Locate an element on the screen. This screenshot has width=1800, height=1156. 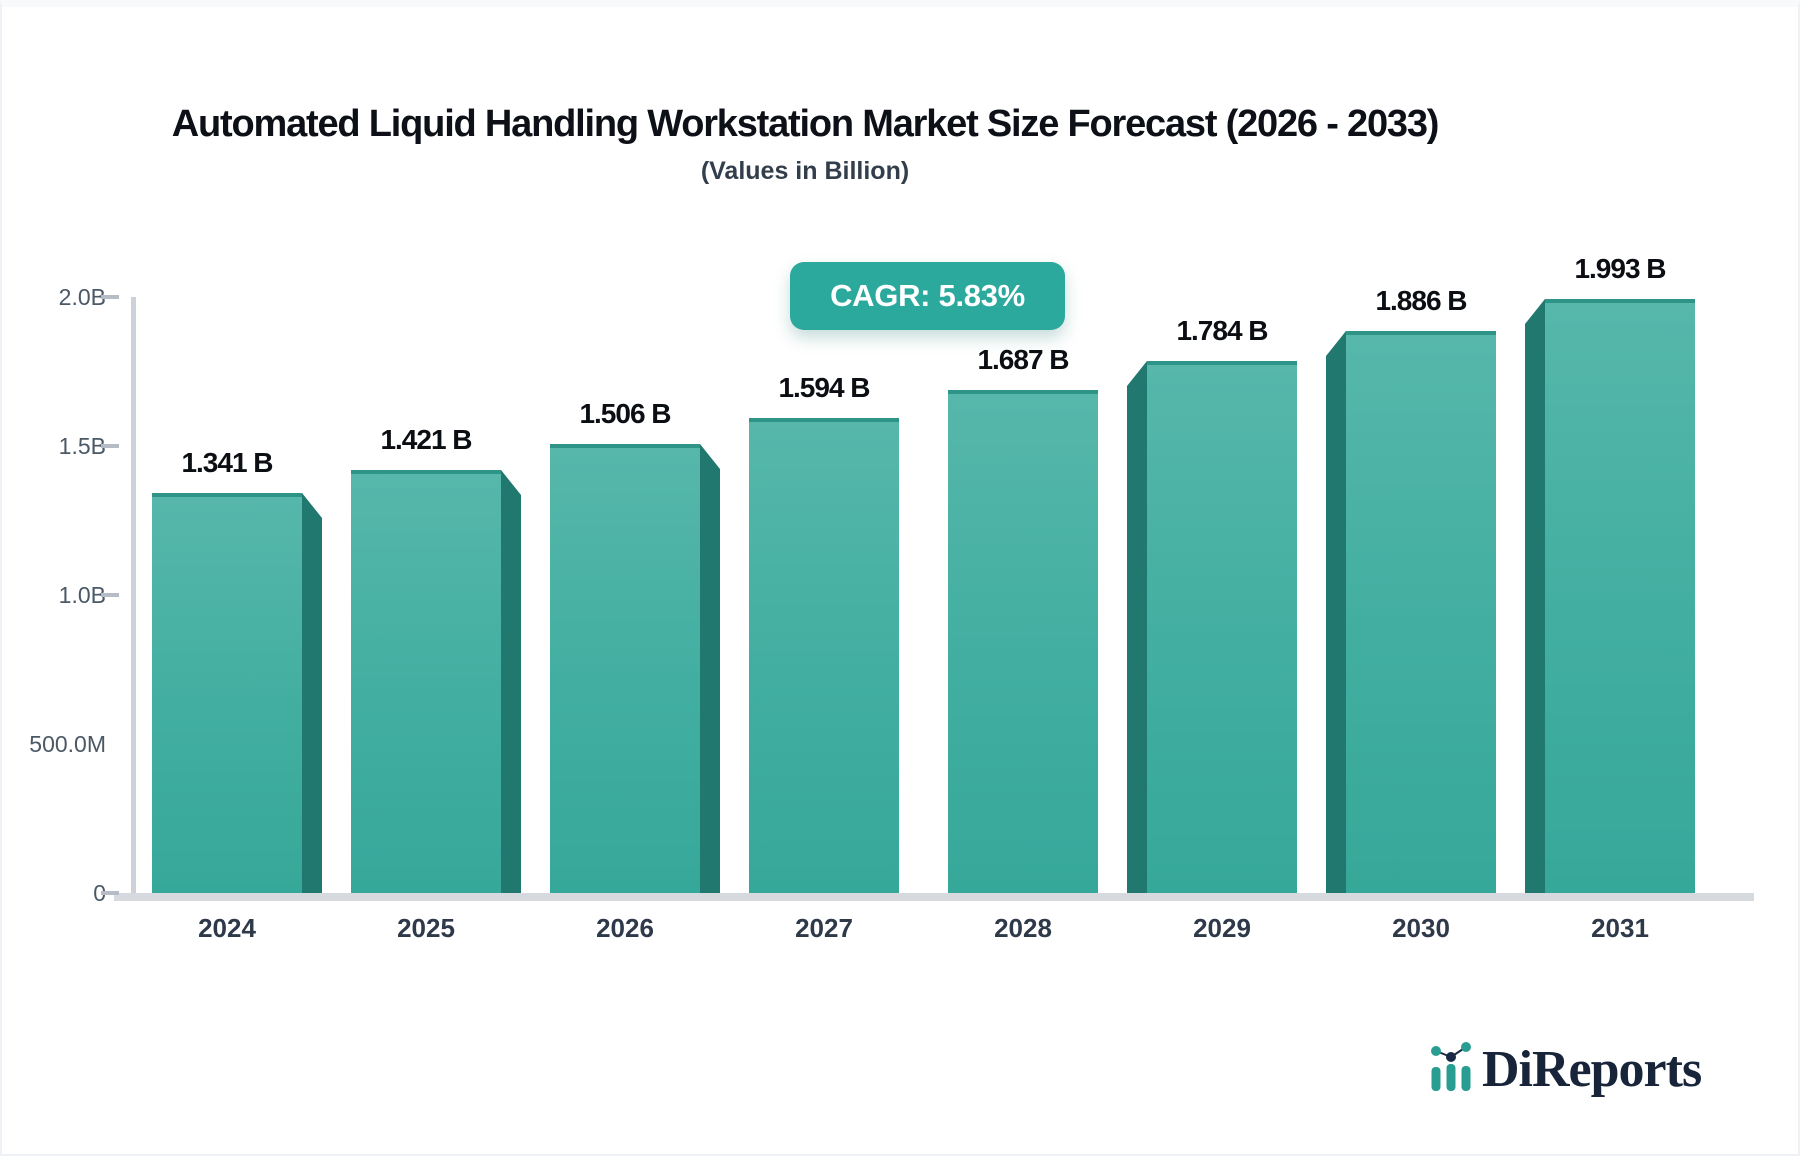
chart-subtitle: (Values in Billion) is located at coordinates (805, 171).